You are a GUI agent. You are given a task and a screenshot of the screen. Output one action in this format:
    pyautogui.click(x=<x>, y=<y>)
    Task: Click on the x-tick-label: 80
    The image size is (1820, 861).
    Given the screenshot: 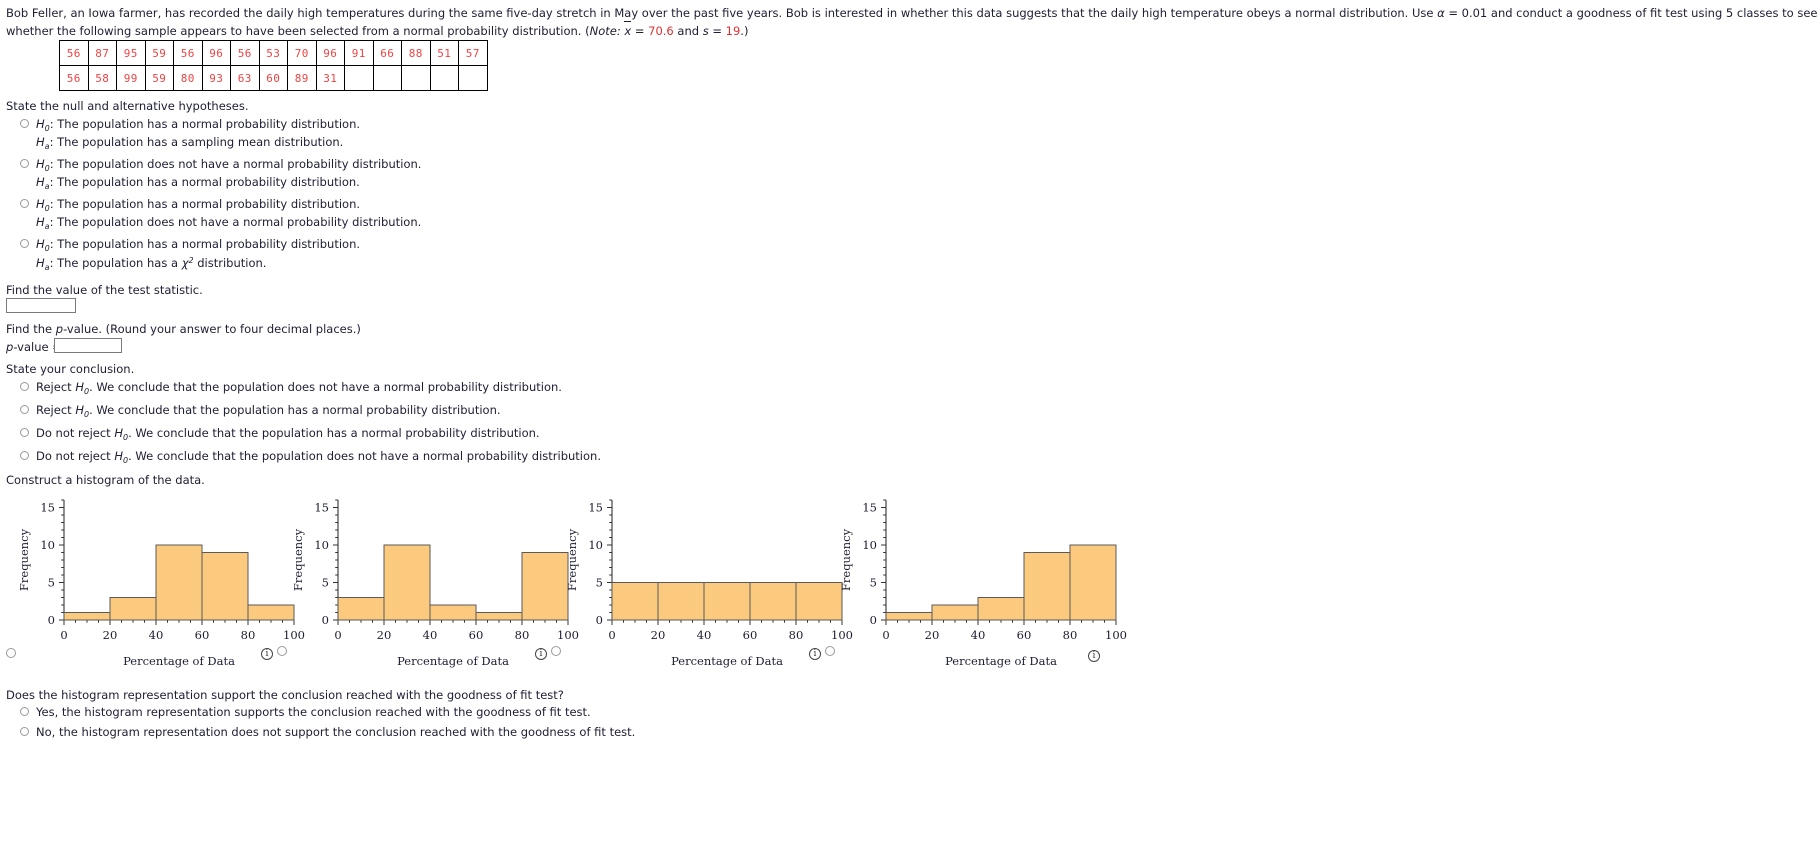 What is the action you would take?
    pyautogui.click(x=522, y=635)
    